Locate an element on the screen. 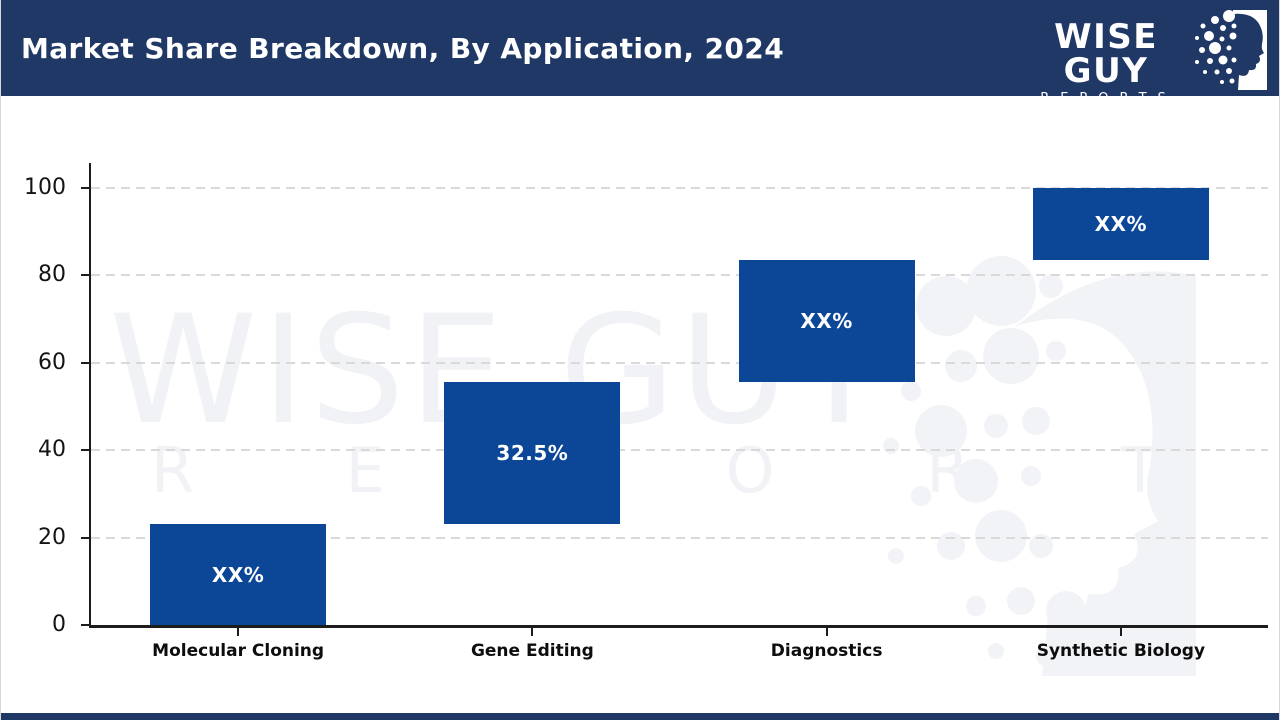 Image resolution: width=1280 pixels, height=720 pixels. wise-guy-reports-logo: WISE GUY REPORTS is located at coordinates (1142, 56).